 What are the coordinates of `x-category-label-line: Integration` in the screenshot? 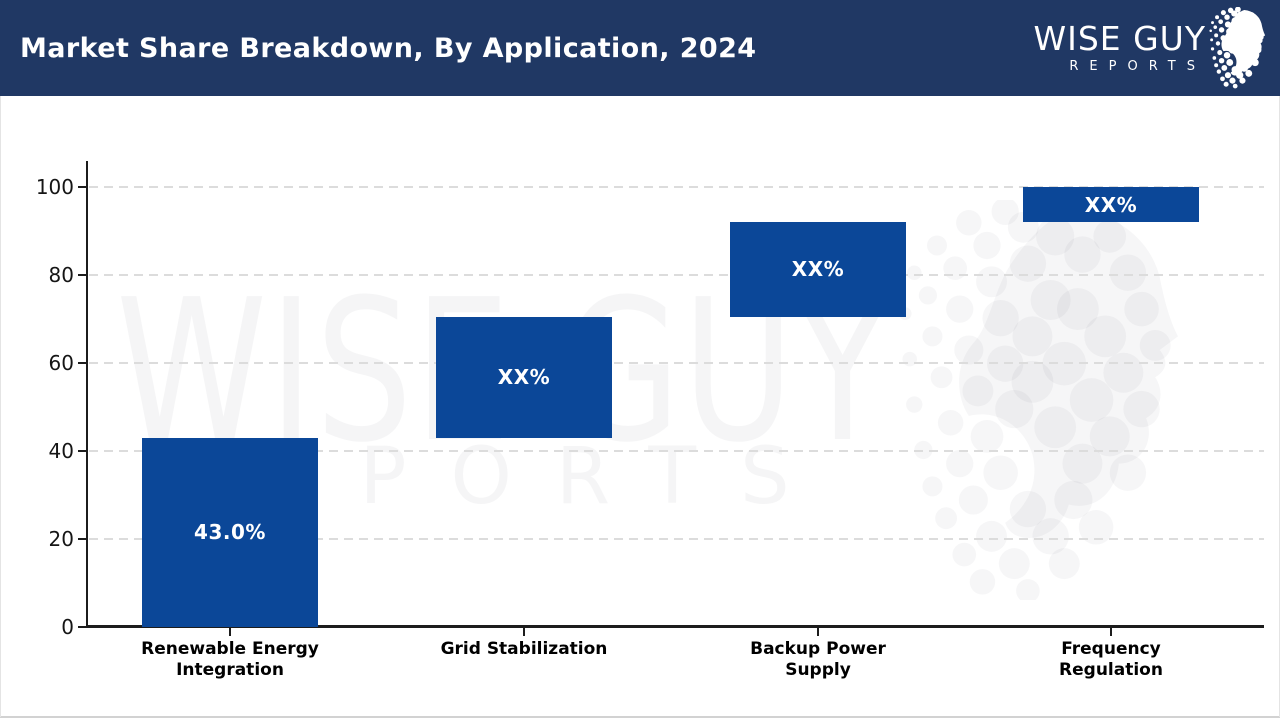 It's located at (230, 670).